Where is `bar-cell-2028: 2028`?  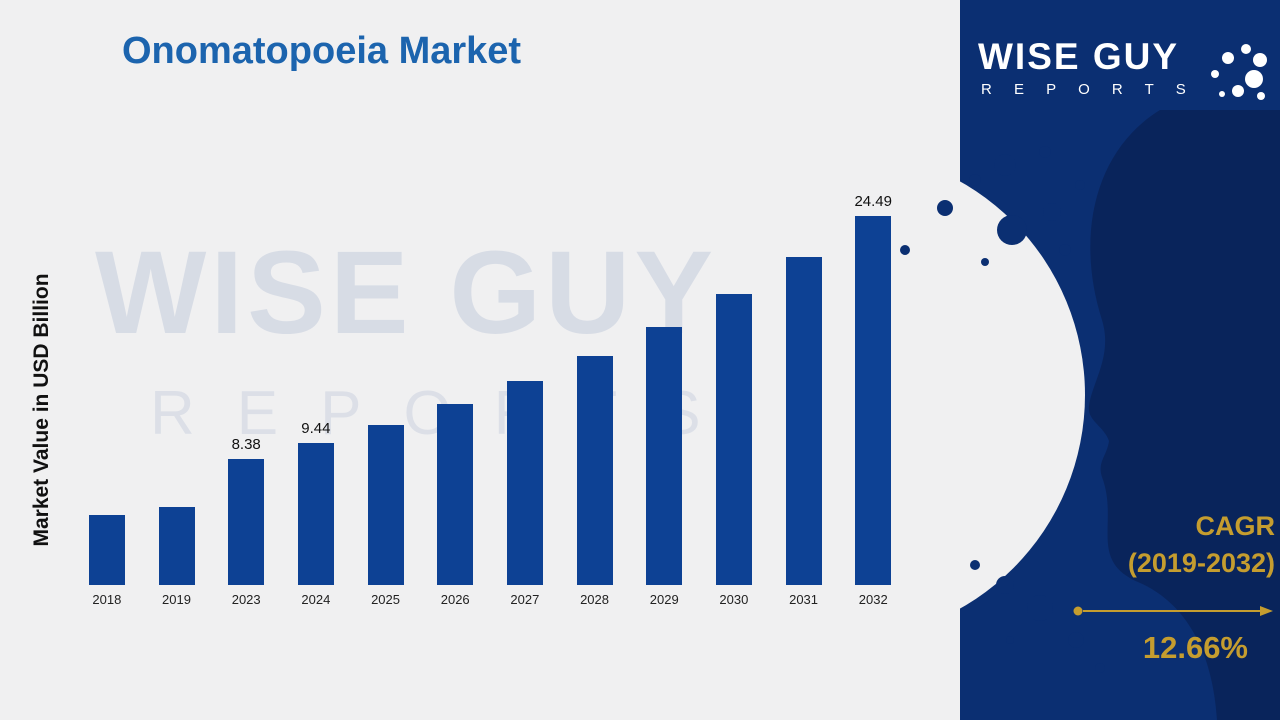
bar-cell-2028: 2028 is located at coordinates (595, 402).